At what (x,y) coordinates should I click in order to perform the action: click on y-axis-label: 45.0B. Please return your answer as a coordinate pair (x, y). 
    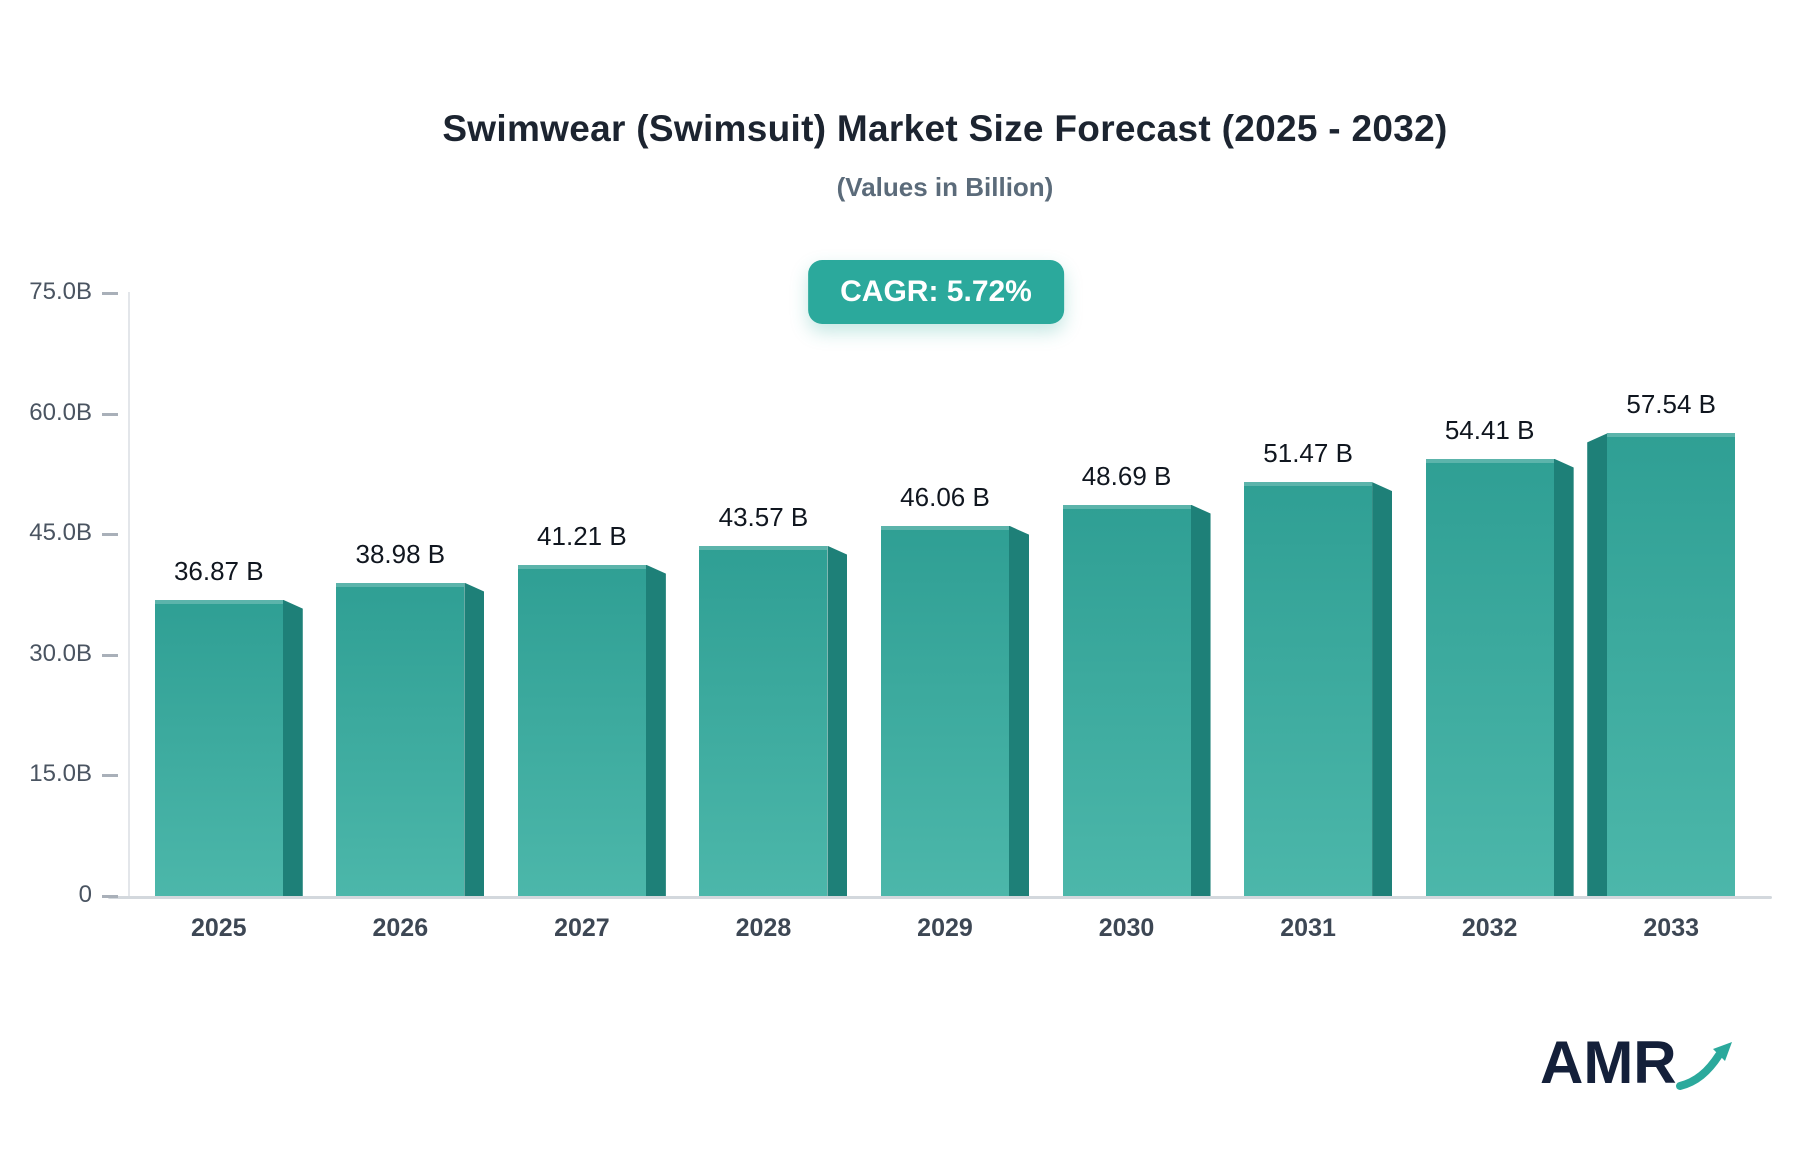
    Looking at the image, I should click on (60, 533).